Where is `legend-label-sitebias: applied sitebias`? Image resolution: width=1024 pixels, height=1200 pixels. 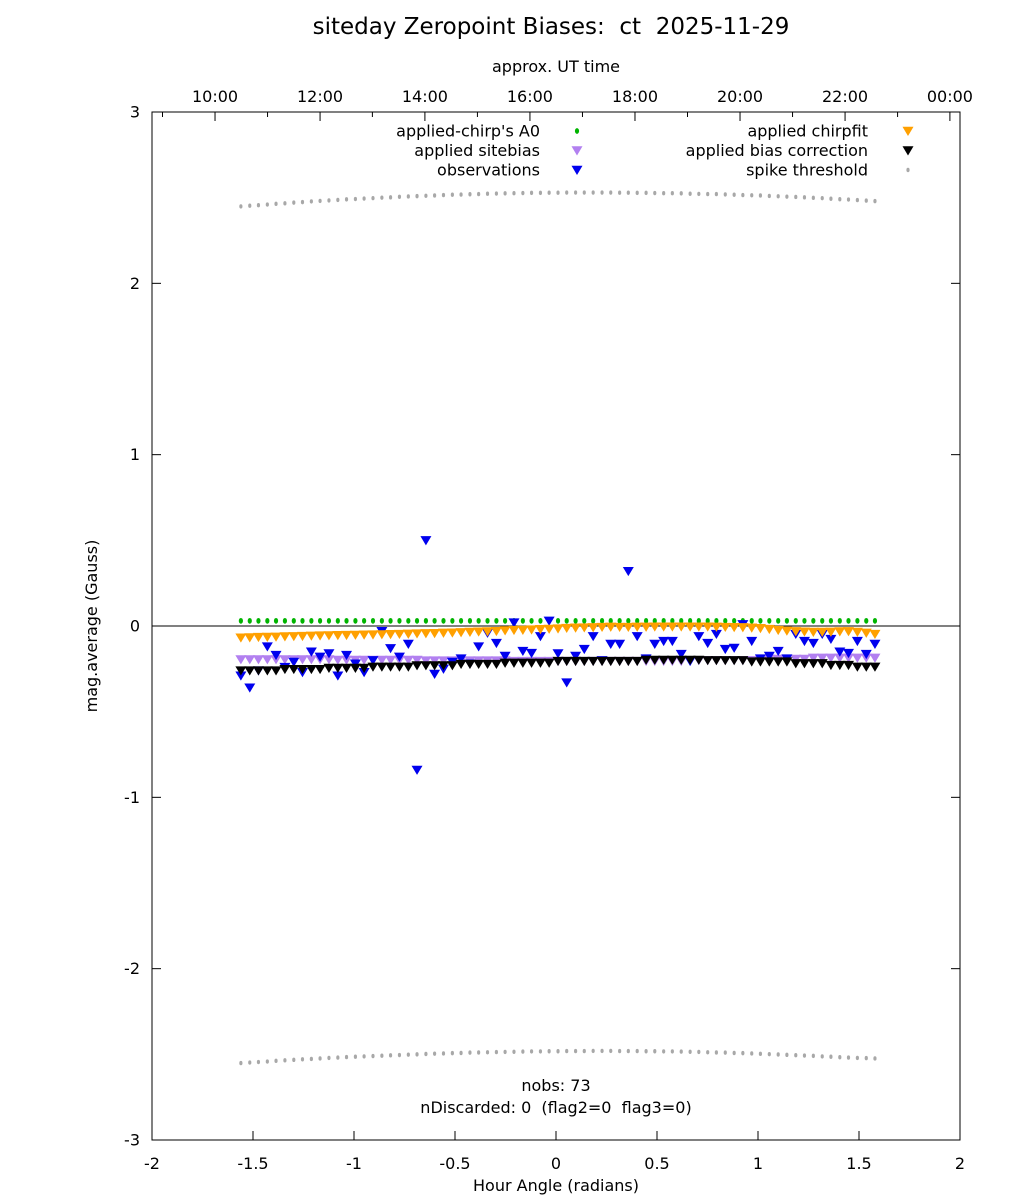 legend-label-sitebias: applied sitebias is located at coordinates (477, 150).